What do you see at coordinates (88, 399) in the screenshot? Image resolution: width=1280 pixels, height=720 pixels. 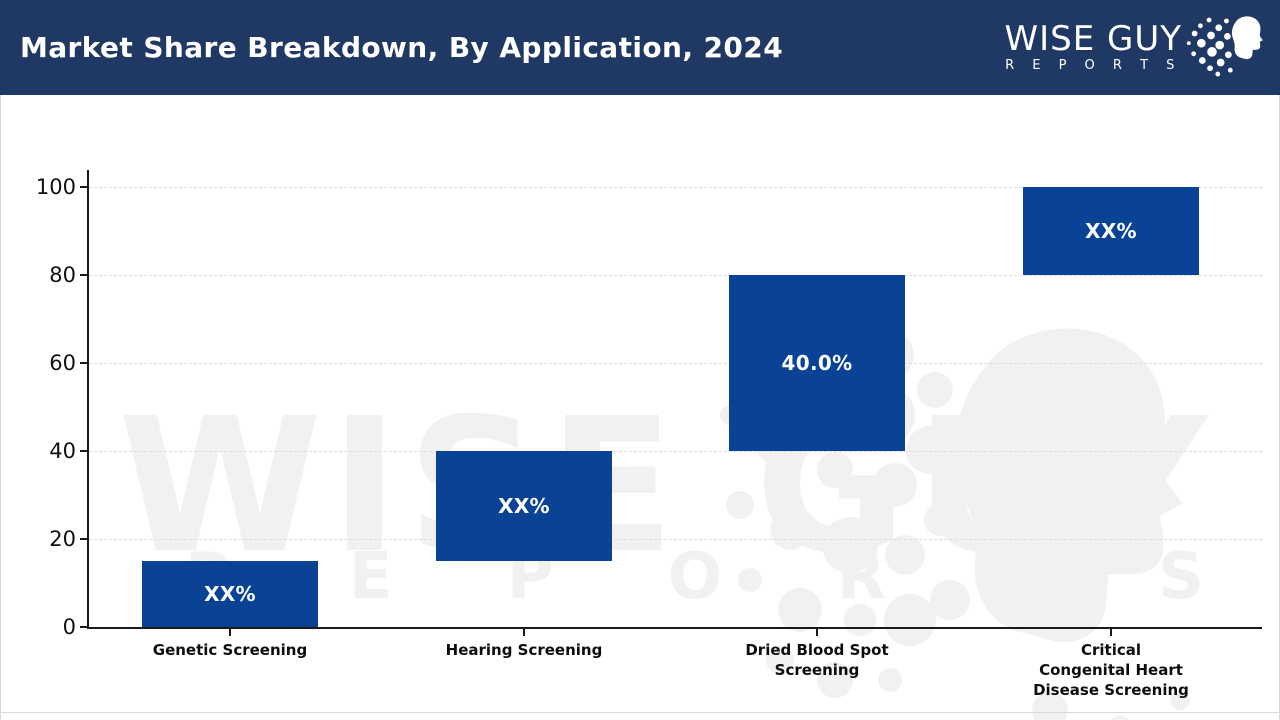 I see `y-axis` at bounding box center [88, 399].